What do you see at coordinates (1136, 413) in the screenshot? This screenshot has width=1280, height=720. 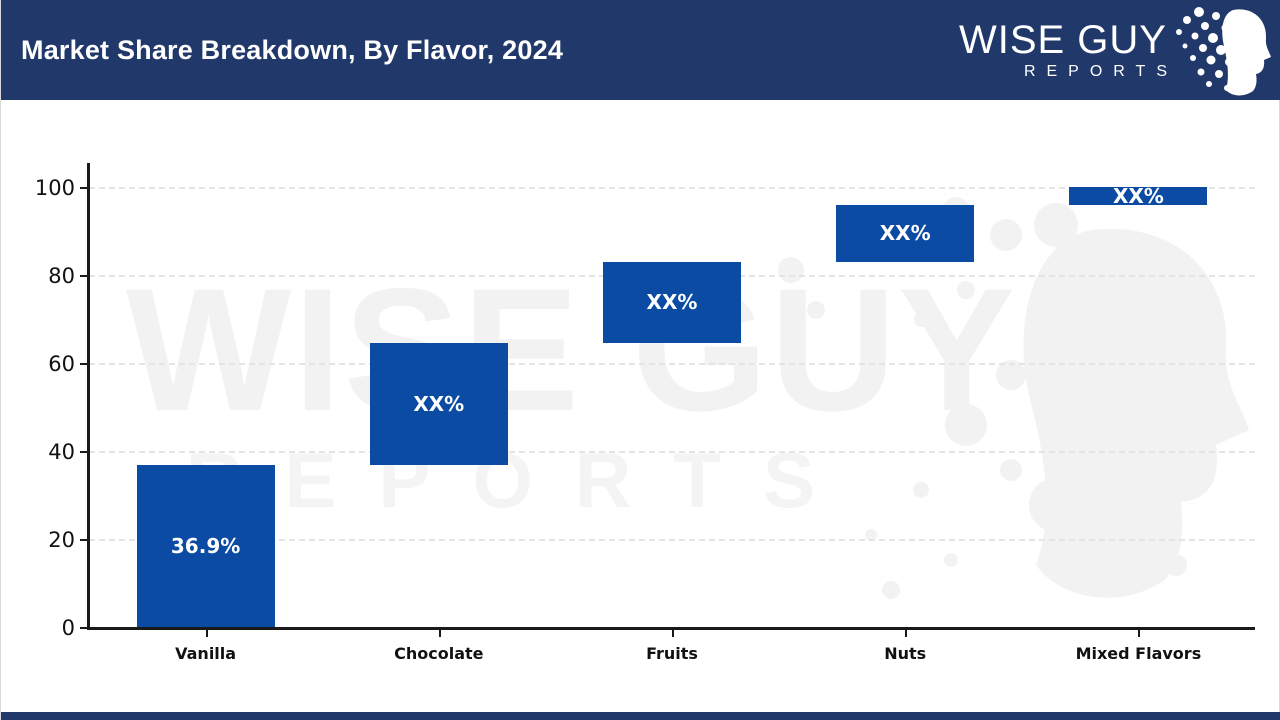 I see `watermark-face-profile-icon` at bounding box center [1136, 413].